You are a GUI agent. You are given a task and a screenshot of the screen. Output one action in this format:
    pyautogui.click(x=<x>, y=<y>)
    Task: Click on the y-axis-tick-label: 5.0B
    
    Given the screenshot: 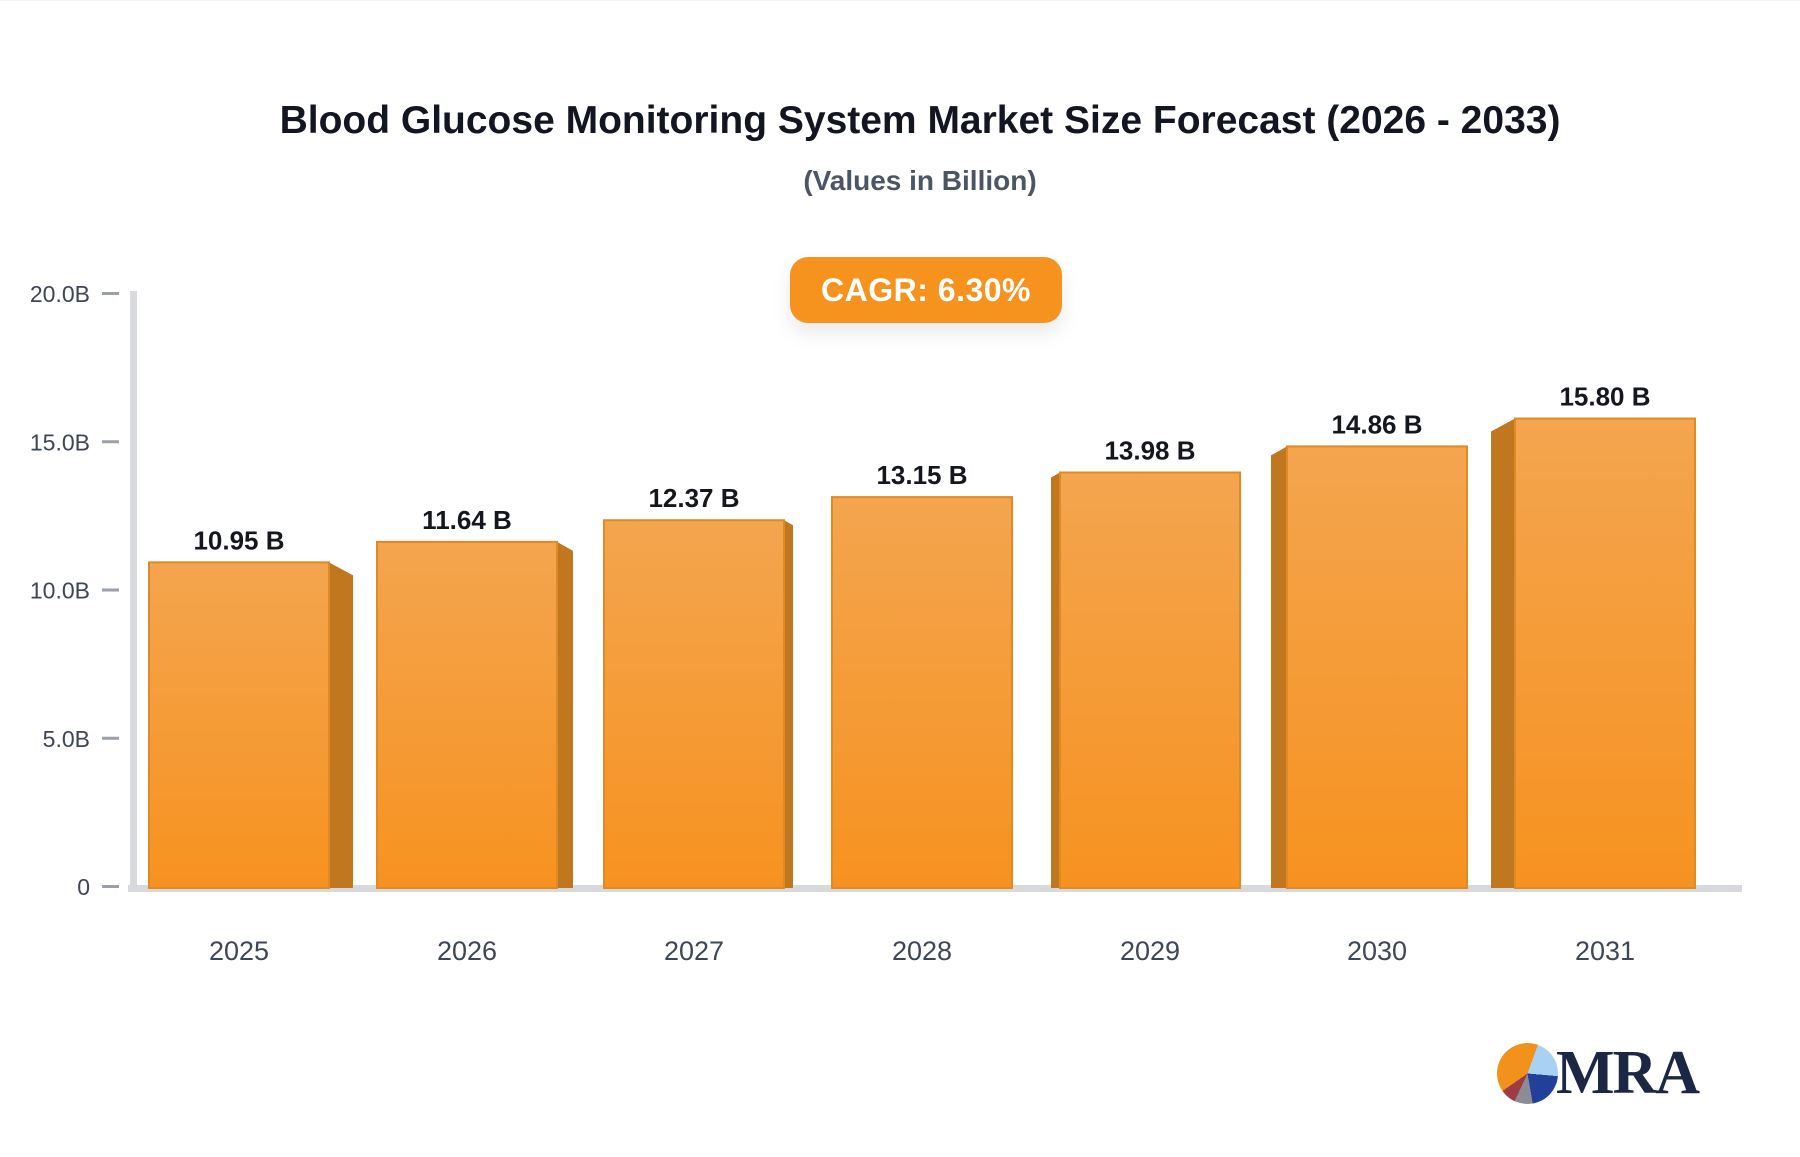 What is the action you would take?
    pyautogui.click(x=66, y=739)
    